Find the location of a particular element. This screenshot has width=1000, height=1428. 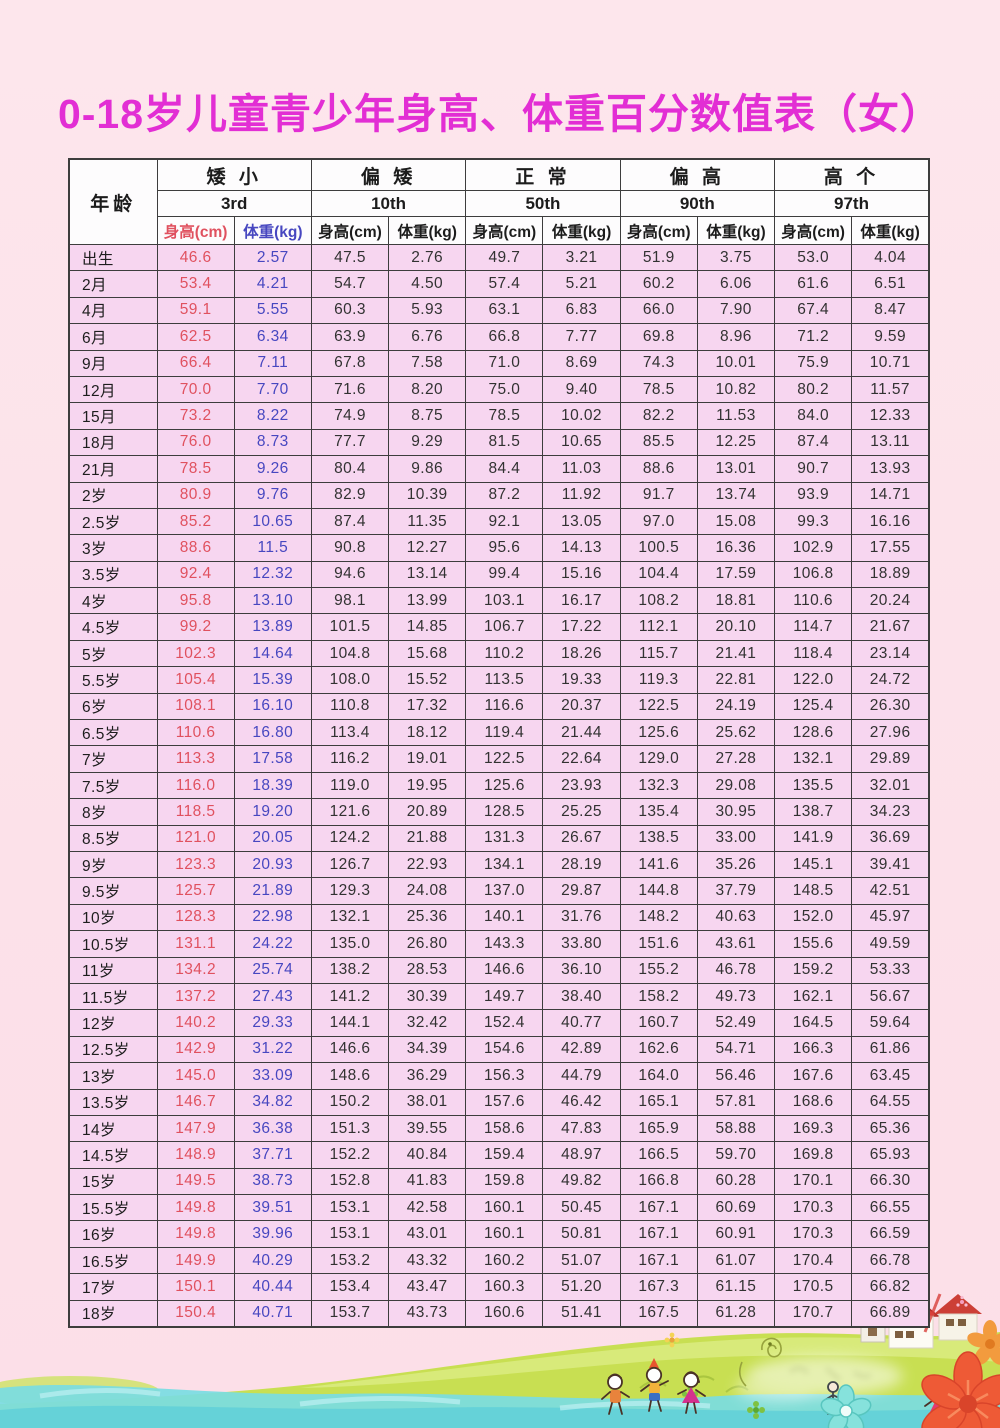

value-cell: 122.5 is located at coordinates (658, 706).